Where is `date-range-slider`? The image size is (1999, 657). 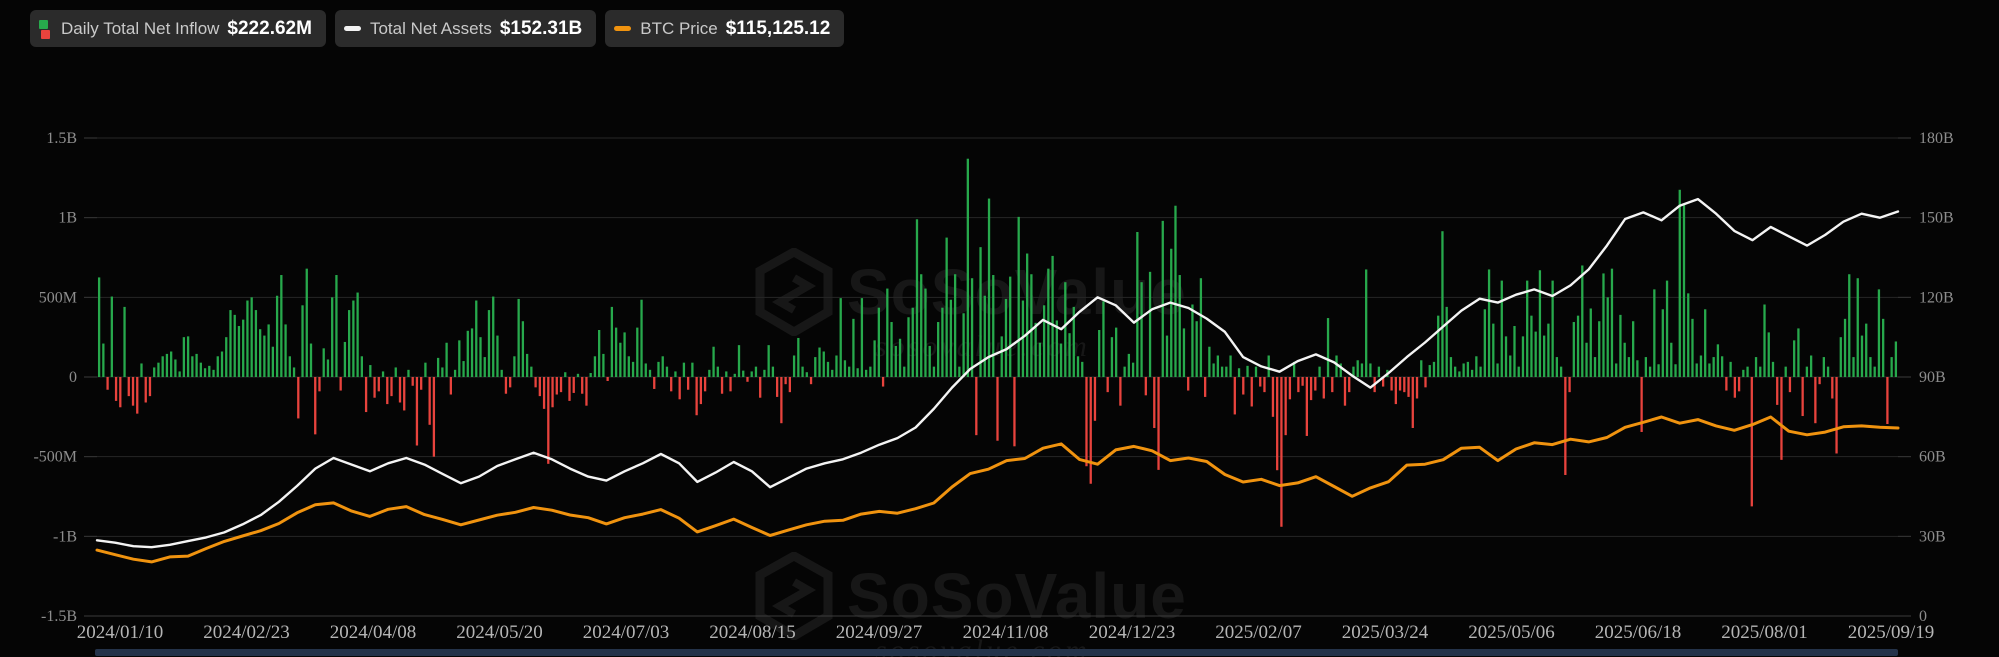
date-range-slider is located at coordinates (996, 652).